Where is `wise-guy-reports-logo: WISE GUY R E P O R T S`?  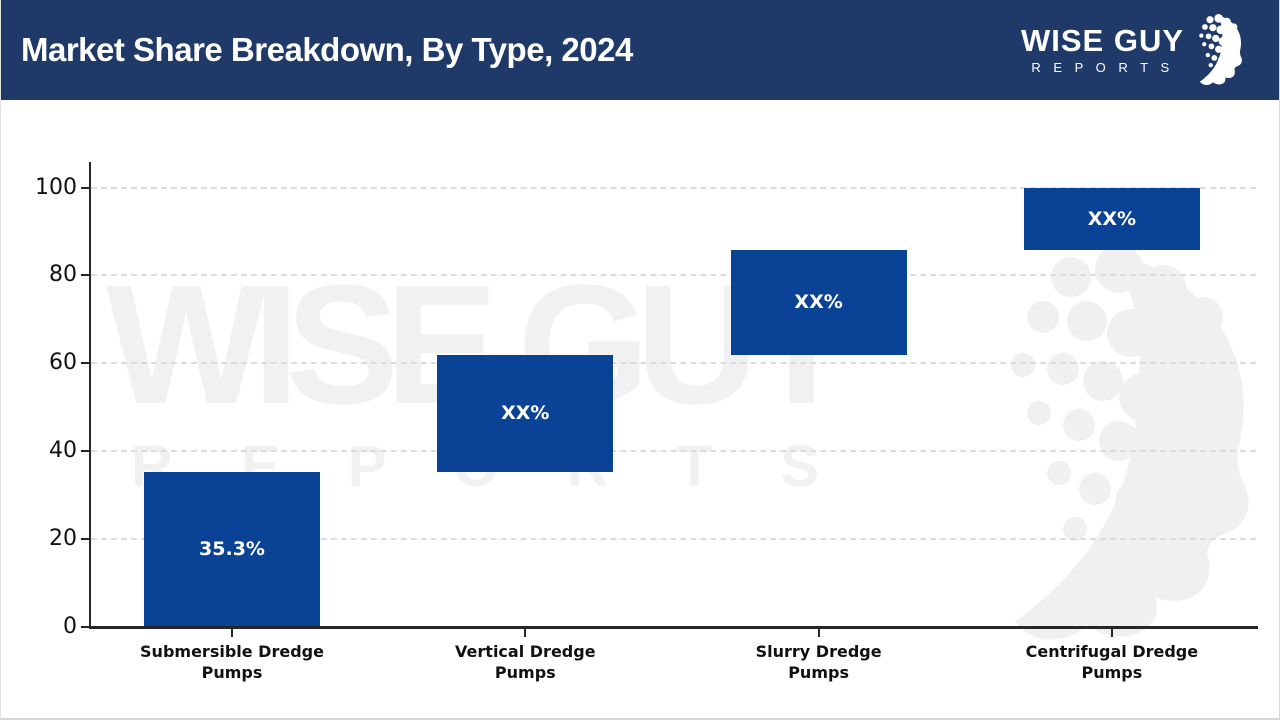
wise-guy-reports-logo: WISE GUY R E P O R T S is located at coordinates (1146, 50).